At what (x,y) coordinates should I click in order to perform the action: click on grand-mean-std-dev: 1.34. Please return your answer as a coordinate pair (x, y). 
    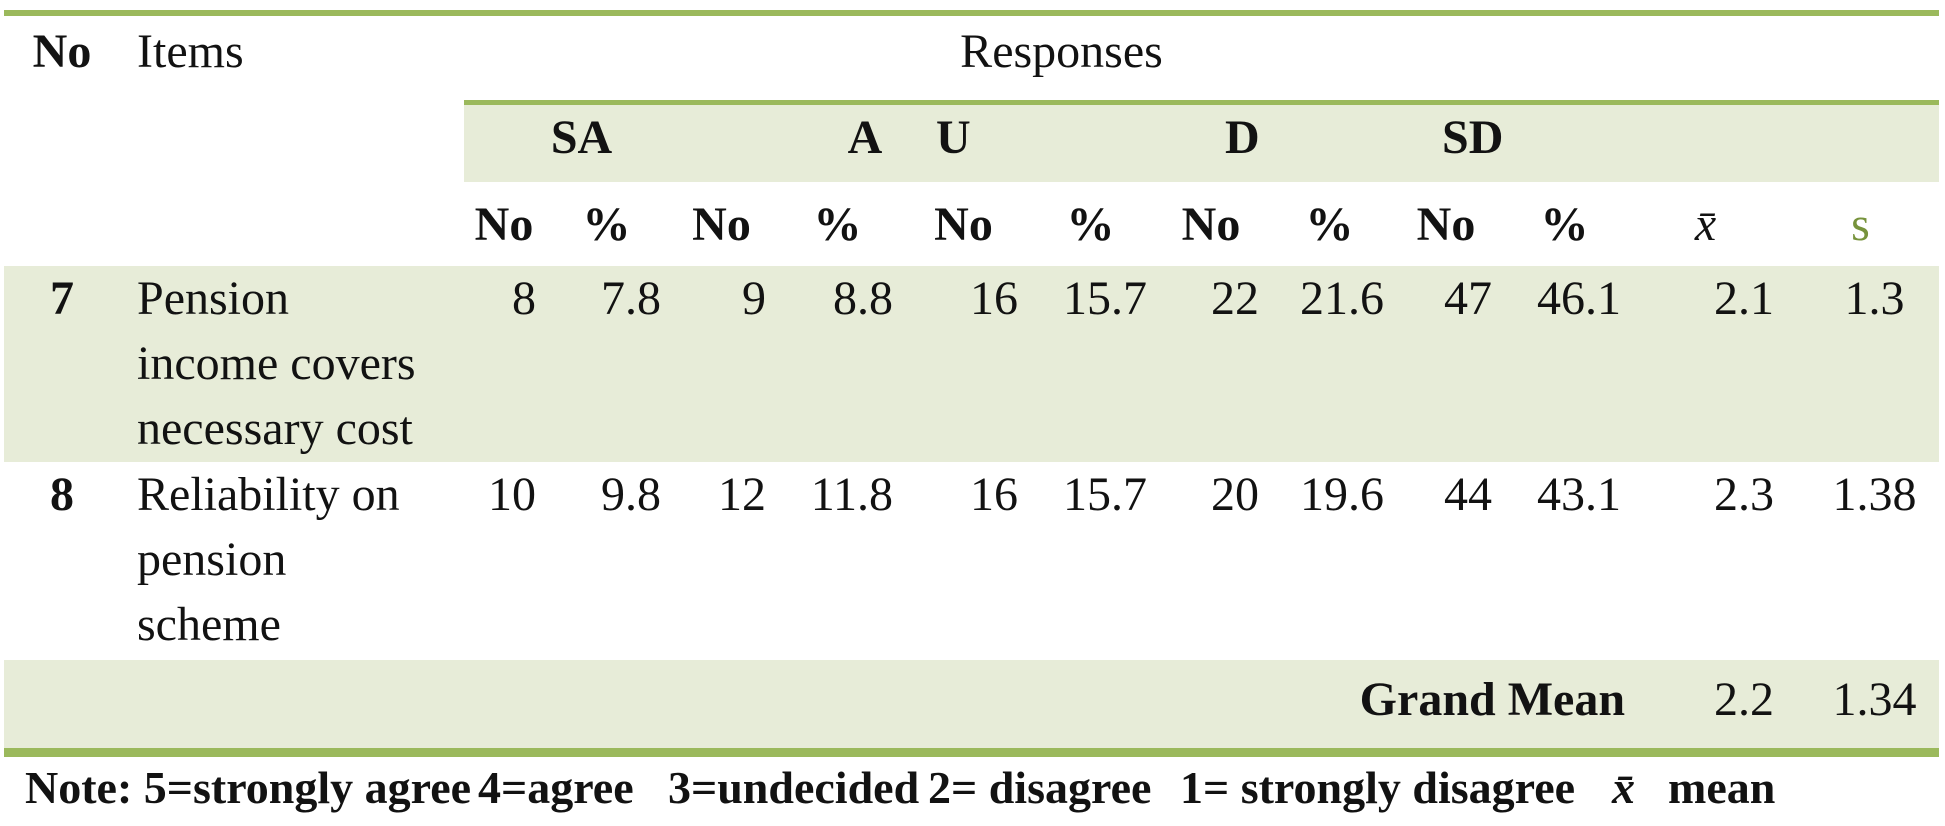
    Looking at the image, I should click on (1861, 704).